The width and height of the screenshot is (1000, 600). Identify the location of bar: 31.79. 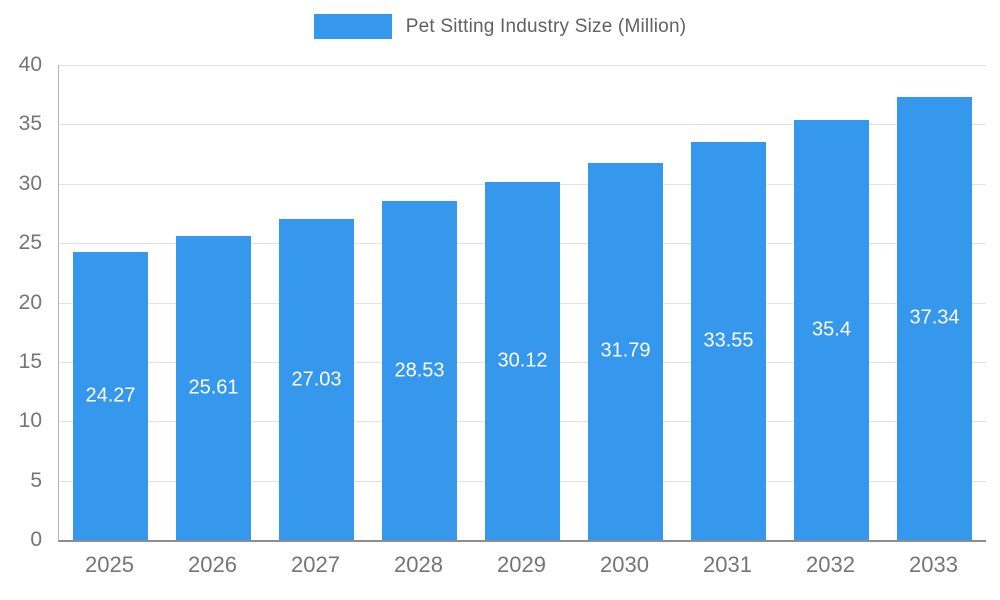
(625, 351).